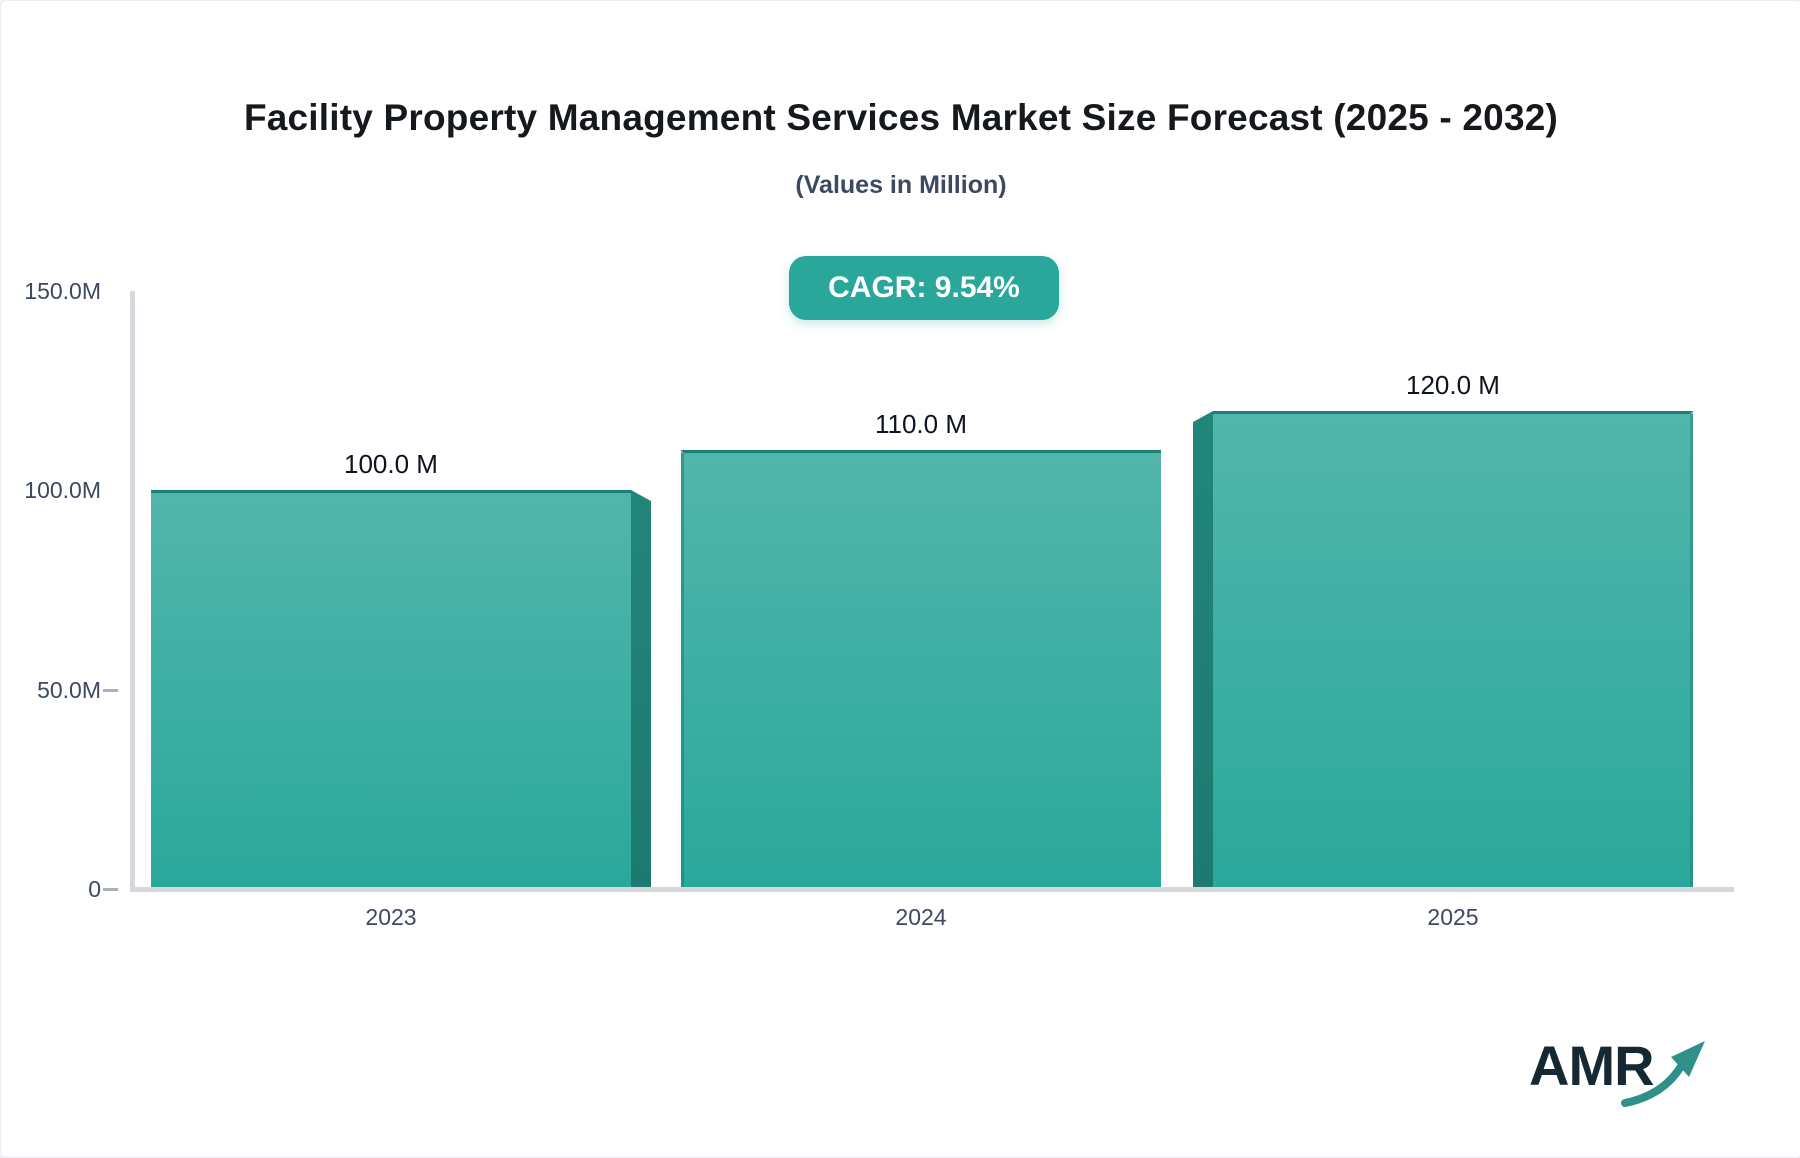 The image size is (1800, 1158). What do you see at coordinates (391, 917) in the screenshot?
I see `x-axis-category-label: 2023` at bounding box center [391, 917].